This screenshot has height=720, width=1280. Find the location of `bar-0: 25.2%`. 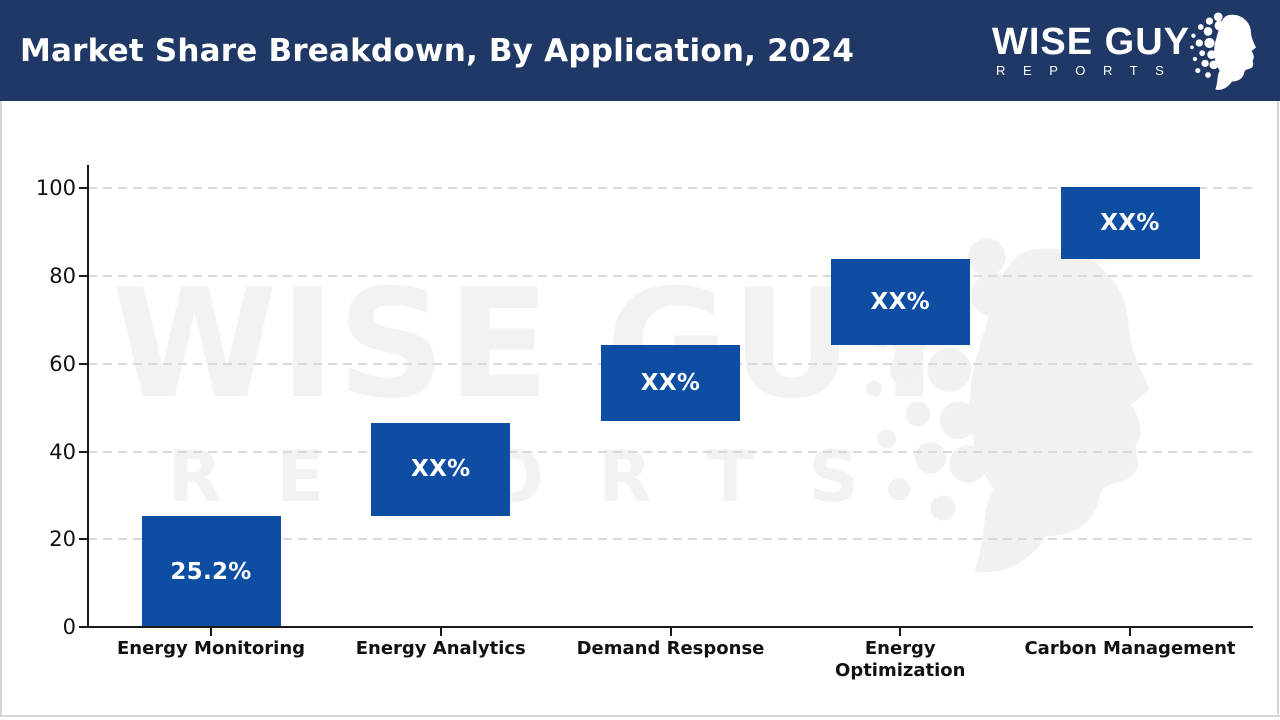

bar-0: 25.2% is located at coordinates (211, 571).